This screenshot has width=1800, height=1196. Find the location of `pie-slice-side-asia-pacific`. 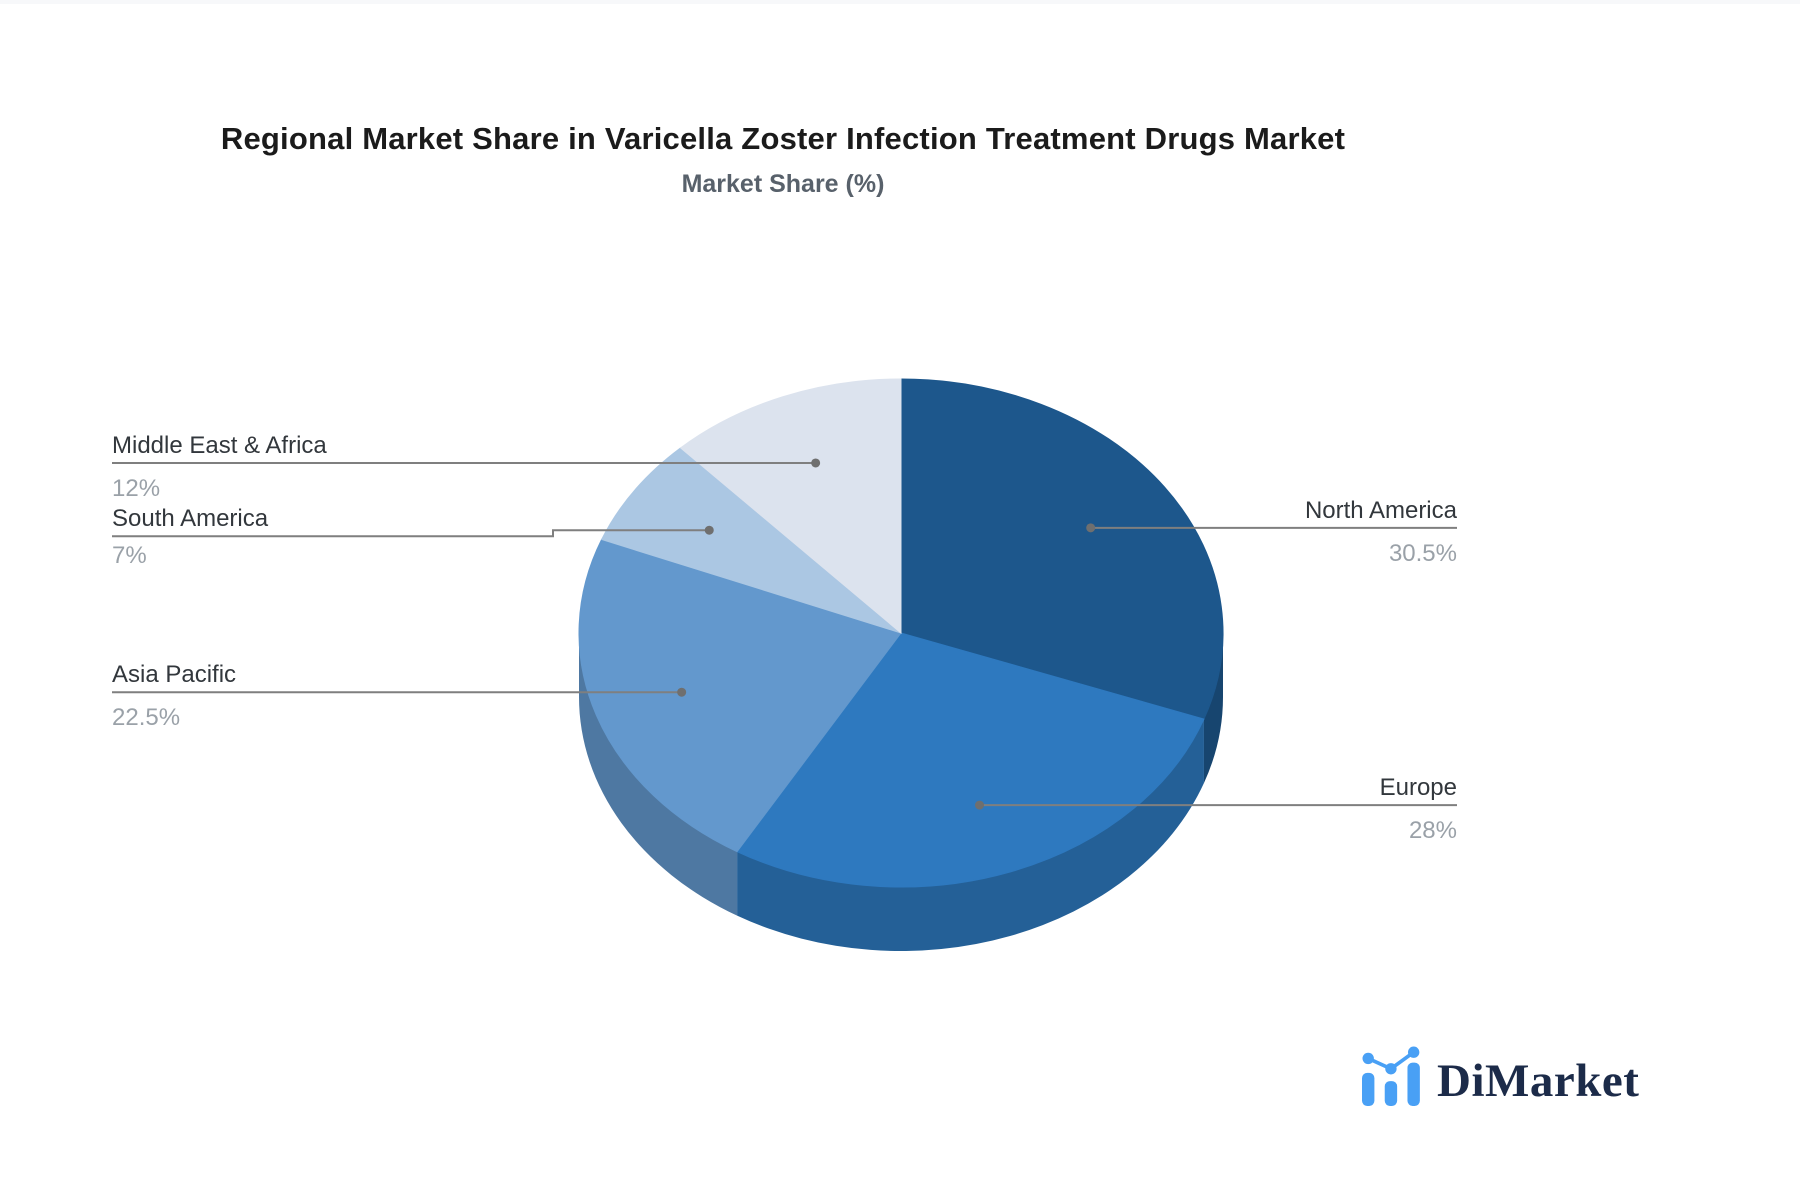

pie-slice-side-asia-pacific is located at coordinates (658, 774).